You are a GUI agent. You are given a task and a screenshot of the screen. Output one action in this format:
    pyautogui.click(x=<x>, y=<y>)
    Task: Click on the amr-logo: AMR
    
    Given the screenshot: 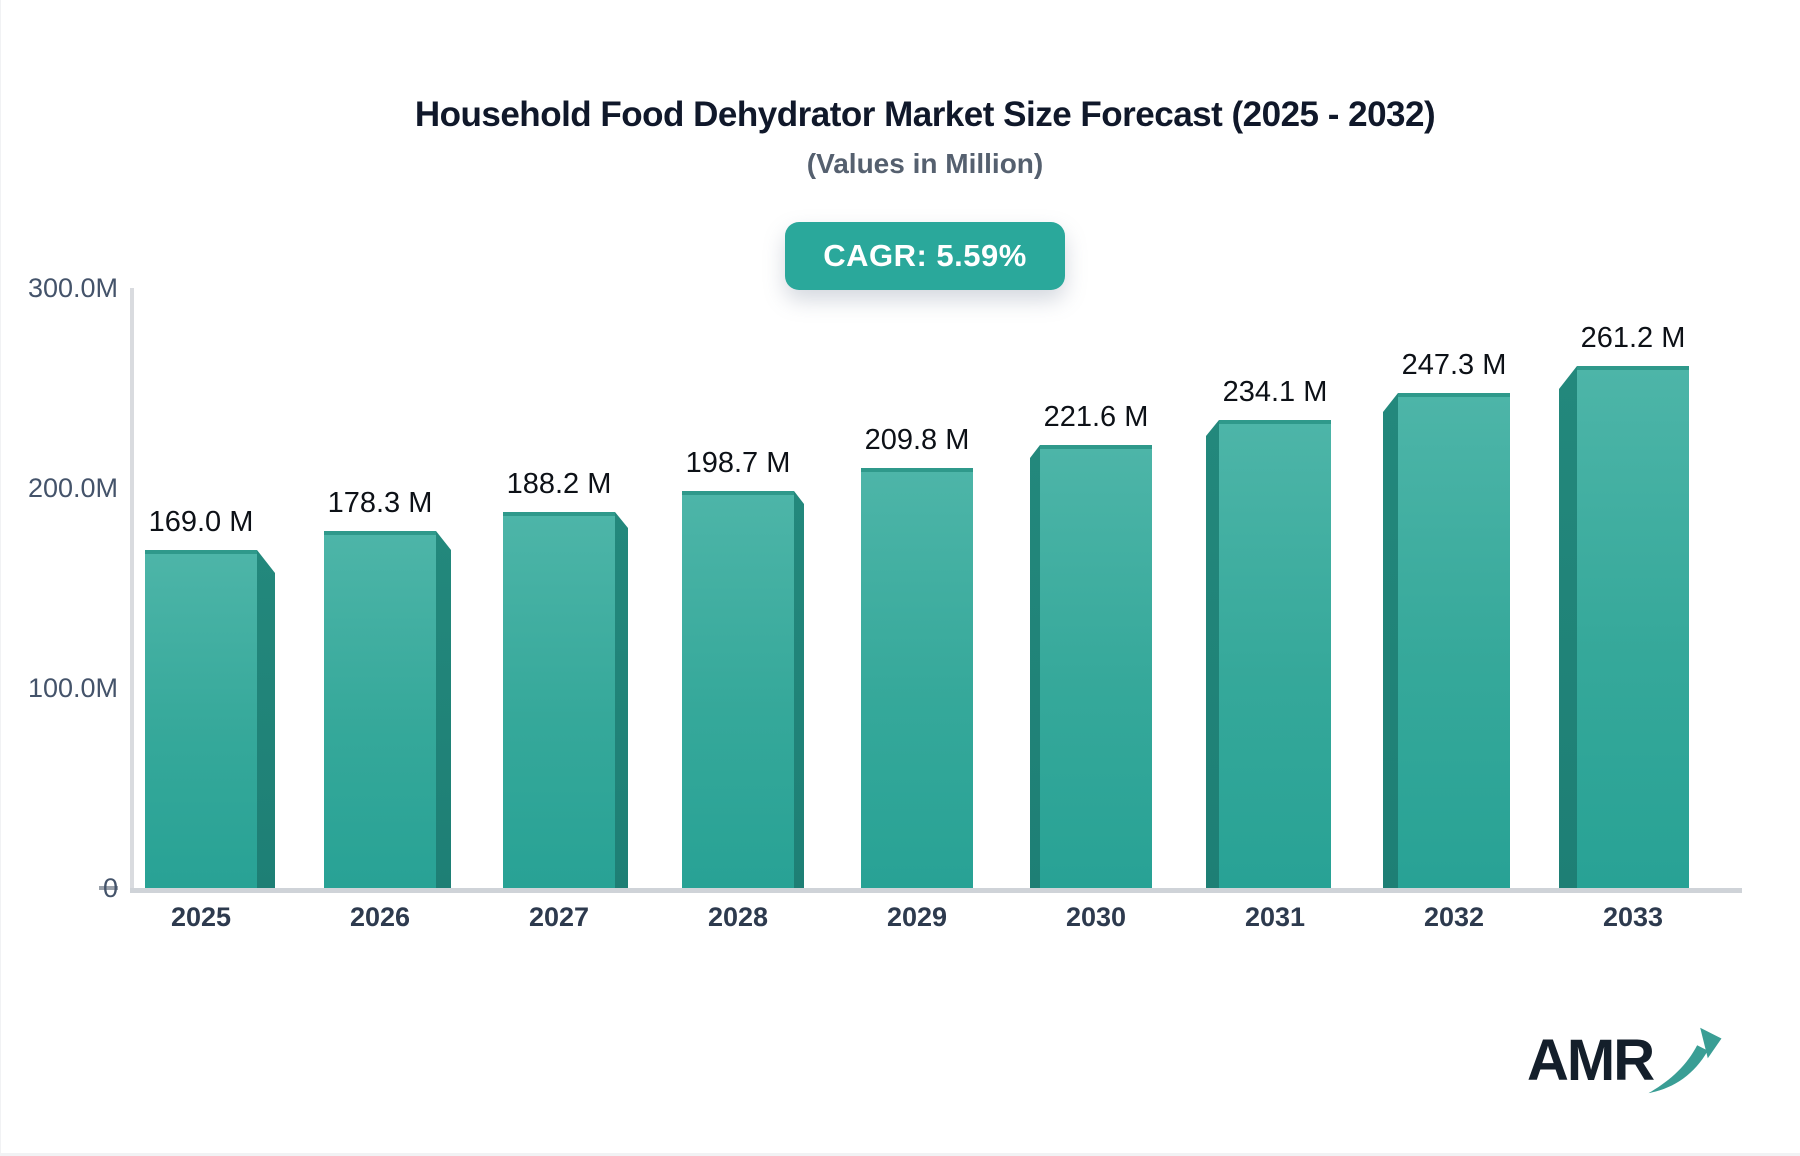 What is the action you would take?
    pyautogui.click(x=1625, y=1062)
    